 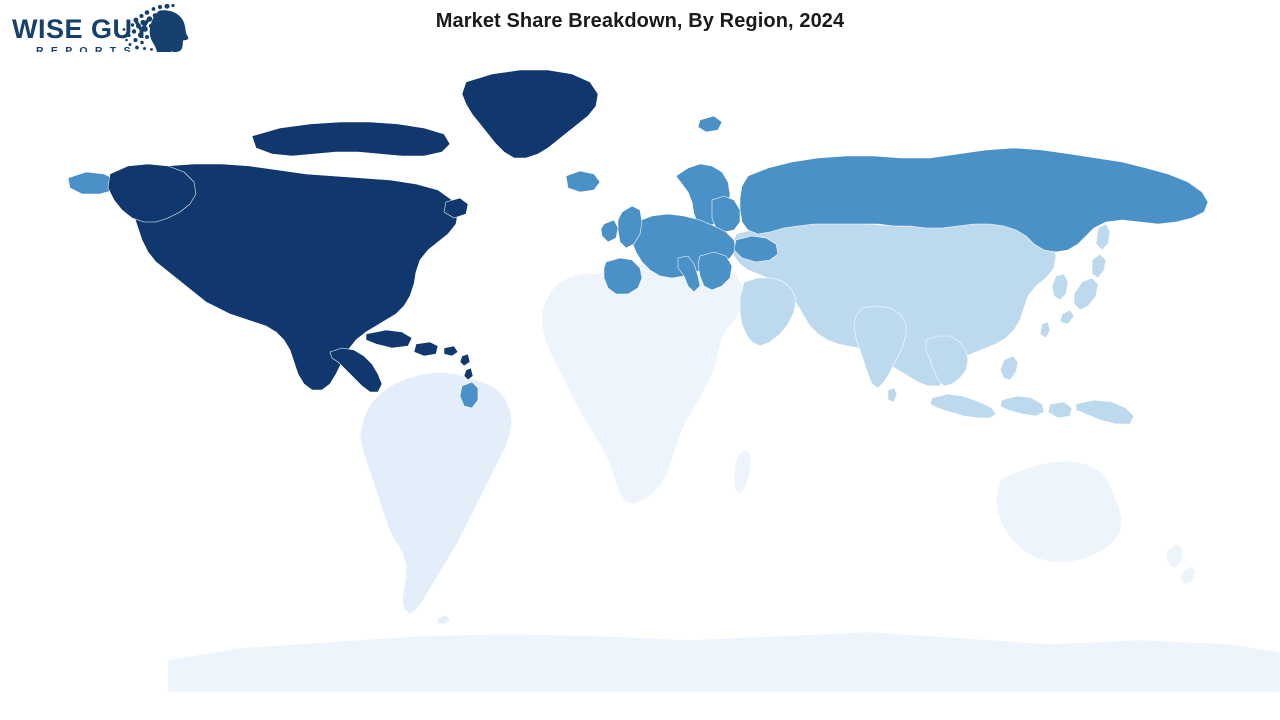 What do you see at coordinates (469, 395) in the screenshot?
I see `country-french-guiana` at bounding box center [469, 395].